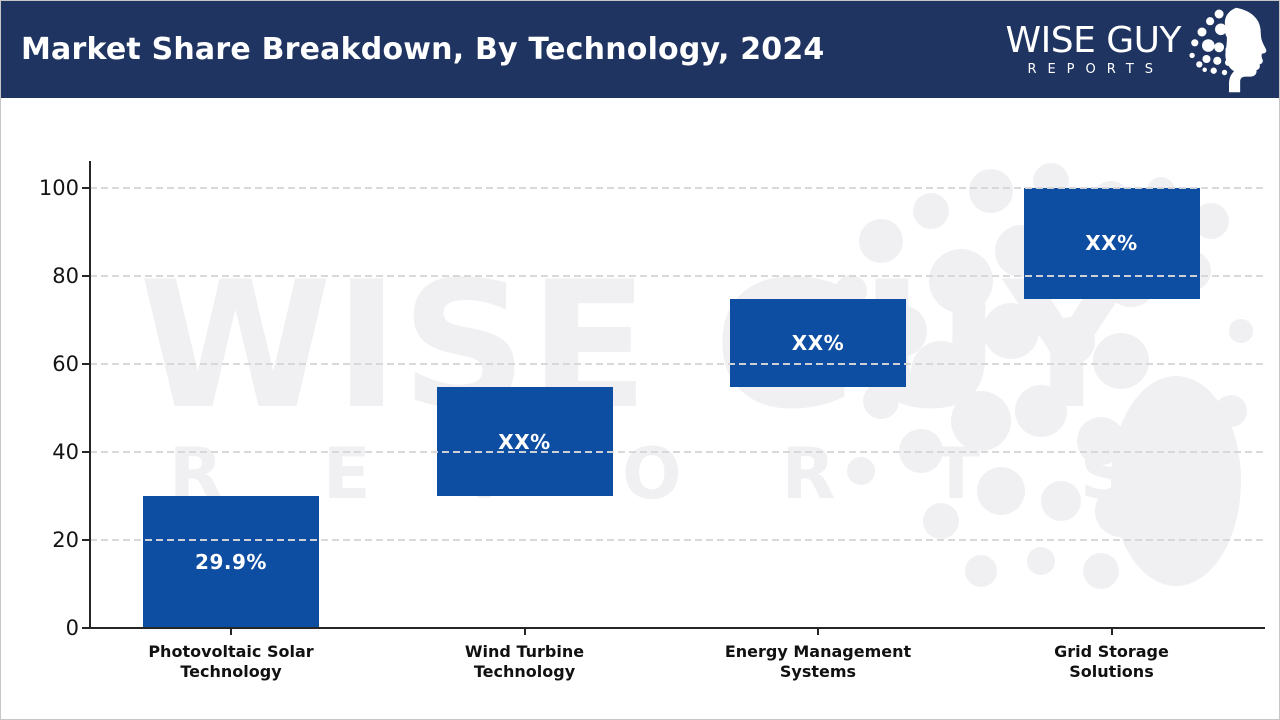 The height and width of the screenshot is (720, 1280). What do you see at coordinates (677, 364) in the screenshot?
I see `gridline-y60` at bounding box center [677, 364].